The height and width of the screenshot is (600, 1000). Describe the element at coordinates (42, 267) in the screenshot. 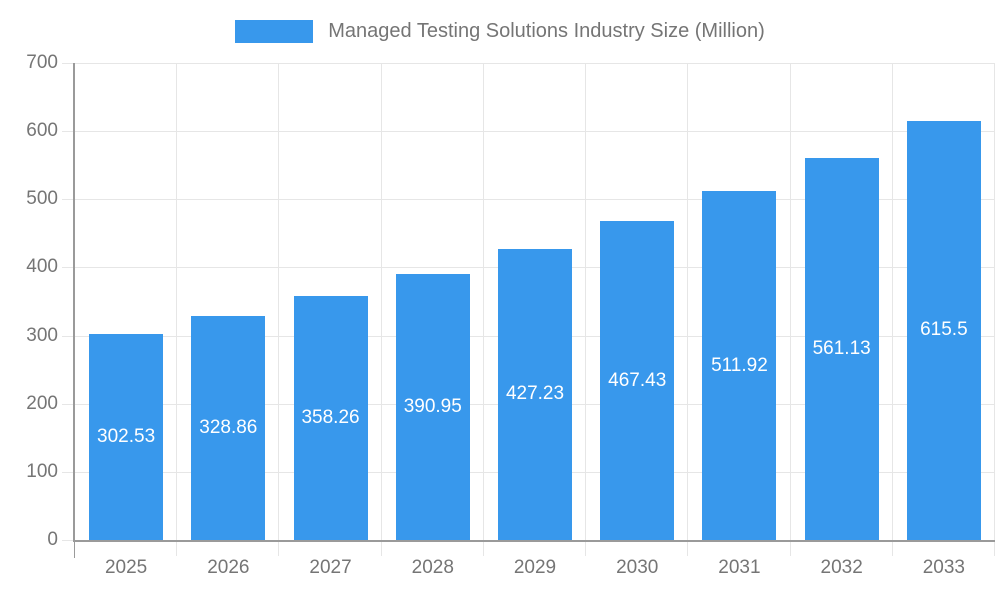

I see `y-axis-tick-label: 400` at that location.